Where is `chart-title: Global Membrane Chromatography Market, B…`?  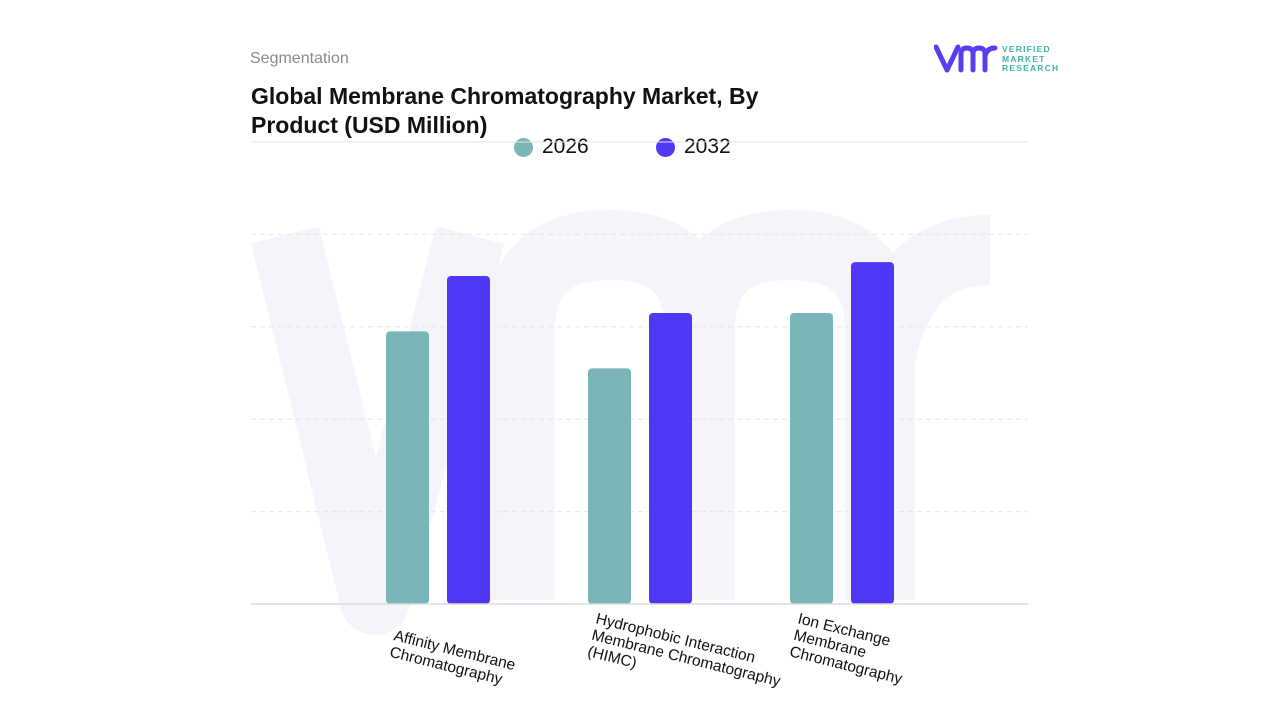 chart-title: Global Membrane Chromatography Market, B… is located at coordinates (531, 111).